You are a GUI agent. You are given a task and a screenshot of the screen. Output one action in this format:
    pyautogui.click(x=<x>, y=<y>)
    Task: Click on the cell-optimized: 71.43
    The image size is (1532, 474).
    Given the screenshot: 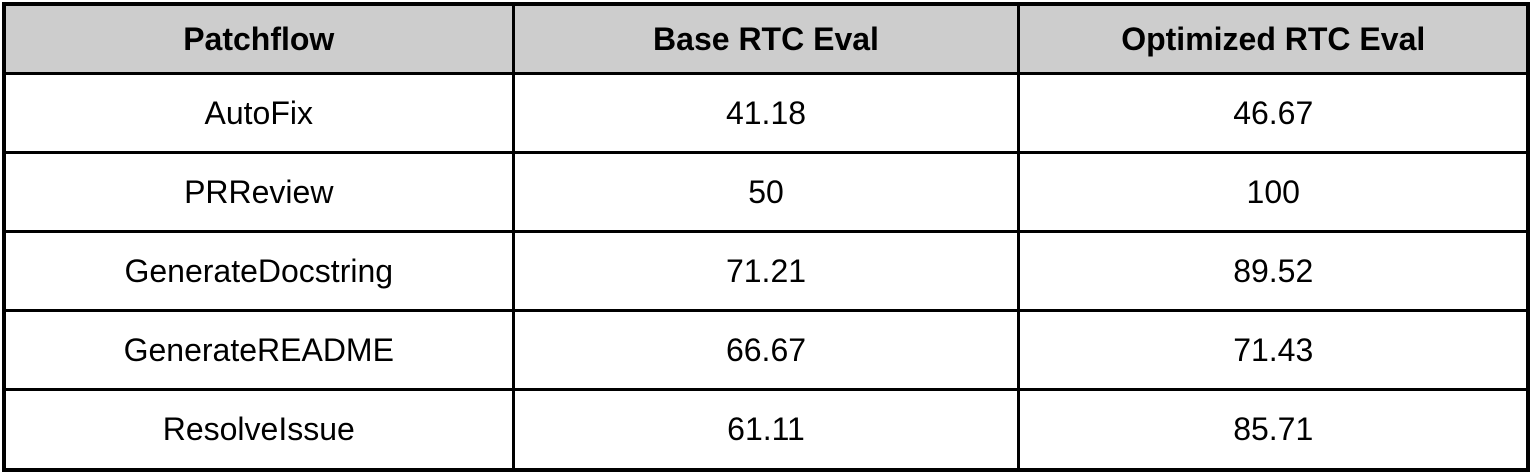 What is the action you would take?
    pyautogui.click(x=1273, y=350)
    